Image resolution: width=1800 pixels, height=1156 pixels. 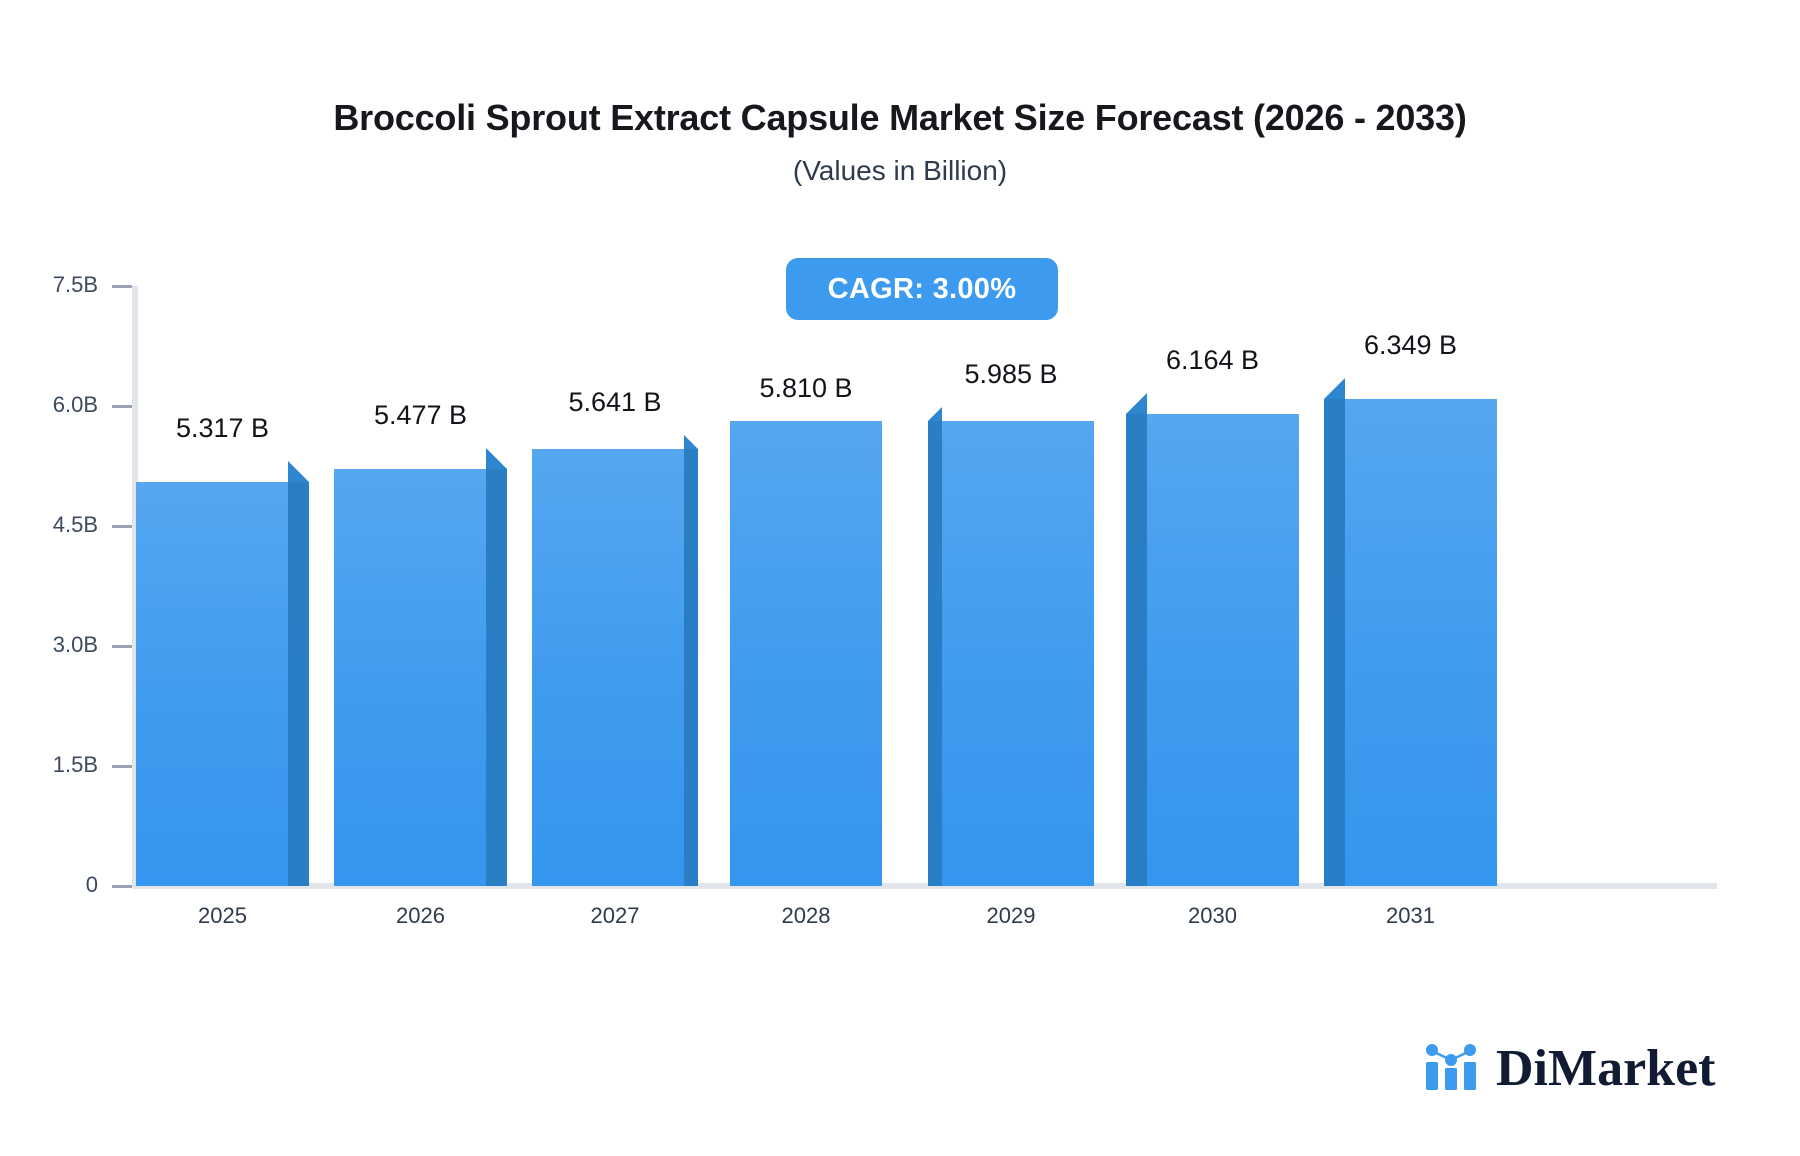 I want to click on cagr-badge-label: CAGR: 3.00%, so click(x=922, y=288).